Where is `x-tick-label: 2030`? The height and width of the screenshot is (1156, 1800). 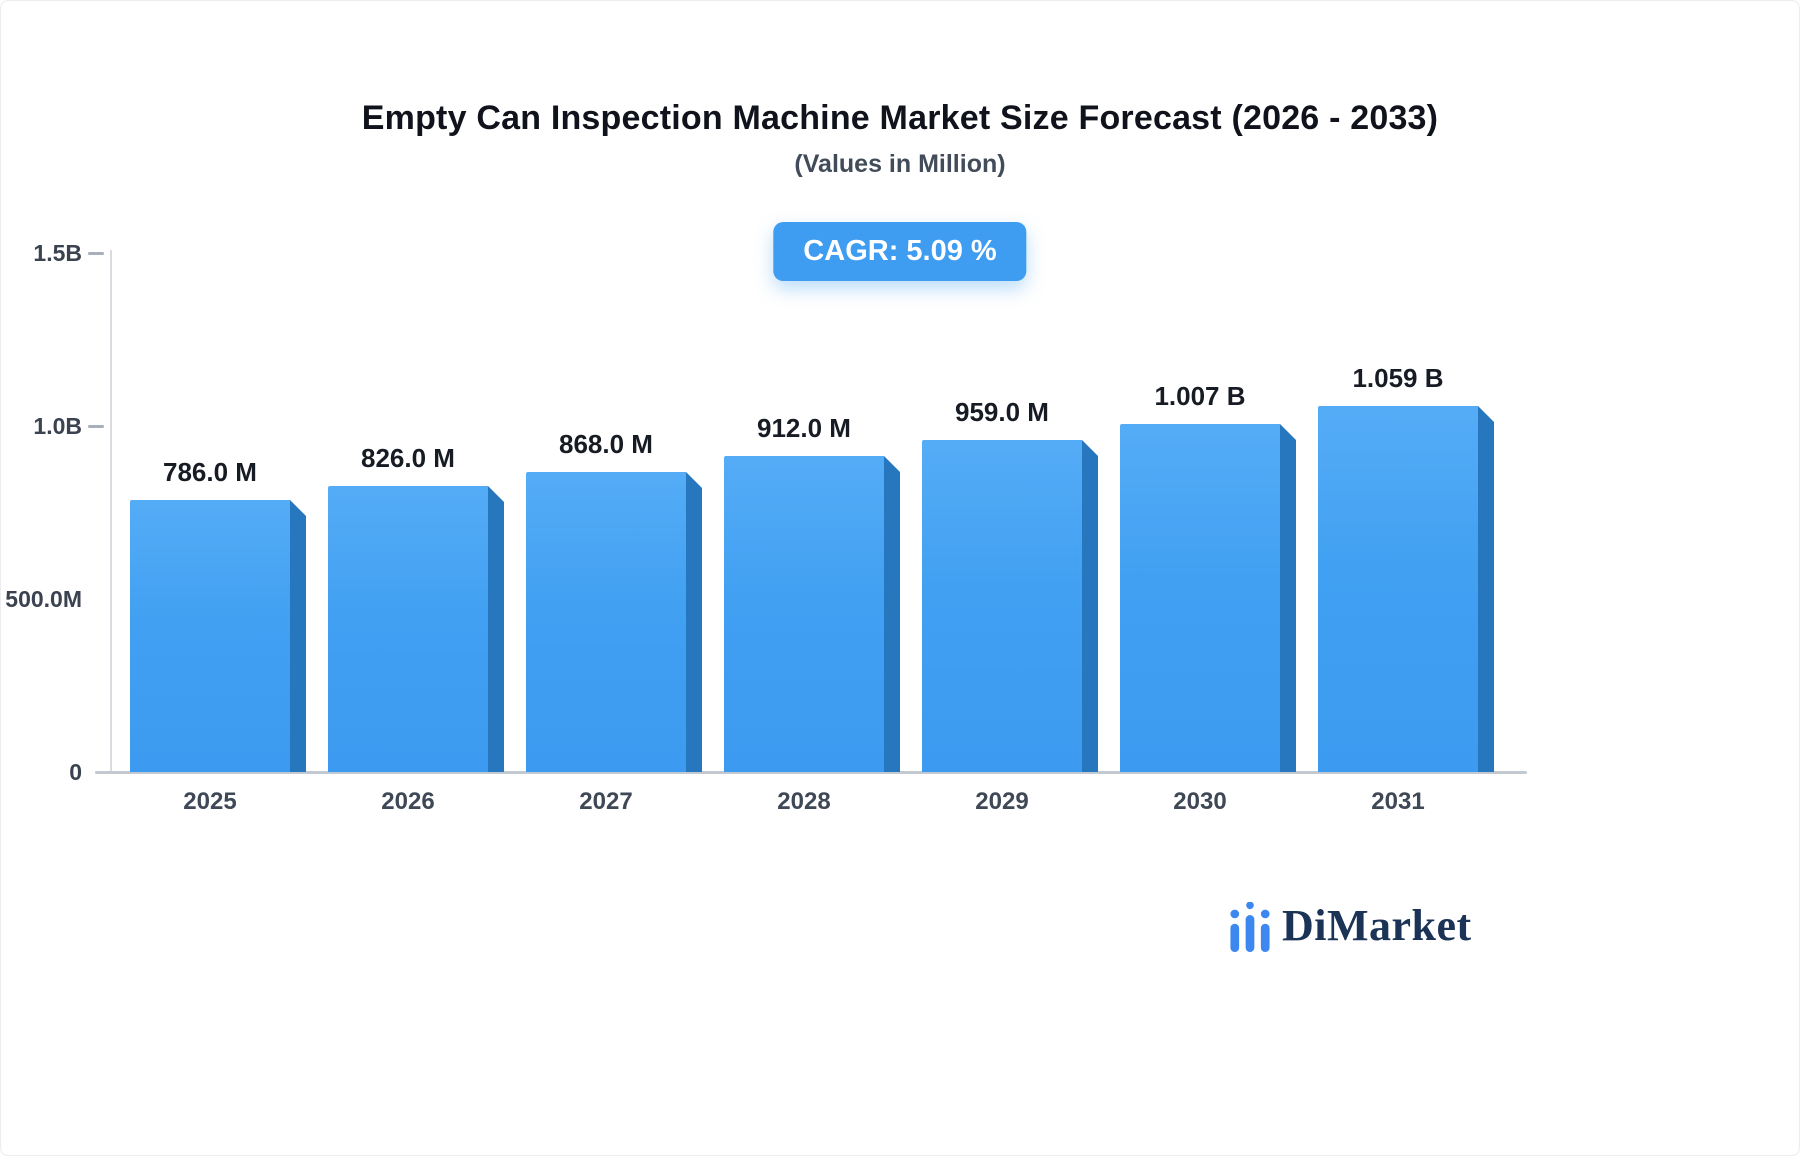
x-tick-label: 2030 is located at coordinates (1200, 801).